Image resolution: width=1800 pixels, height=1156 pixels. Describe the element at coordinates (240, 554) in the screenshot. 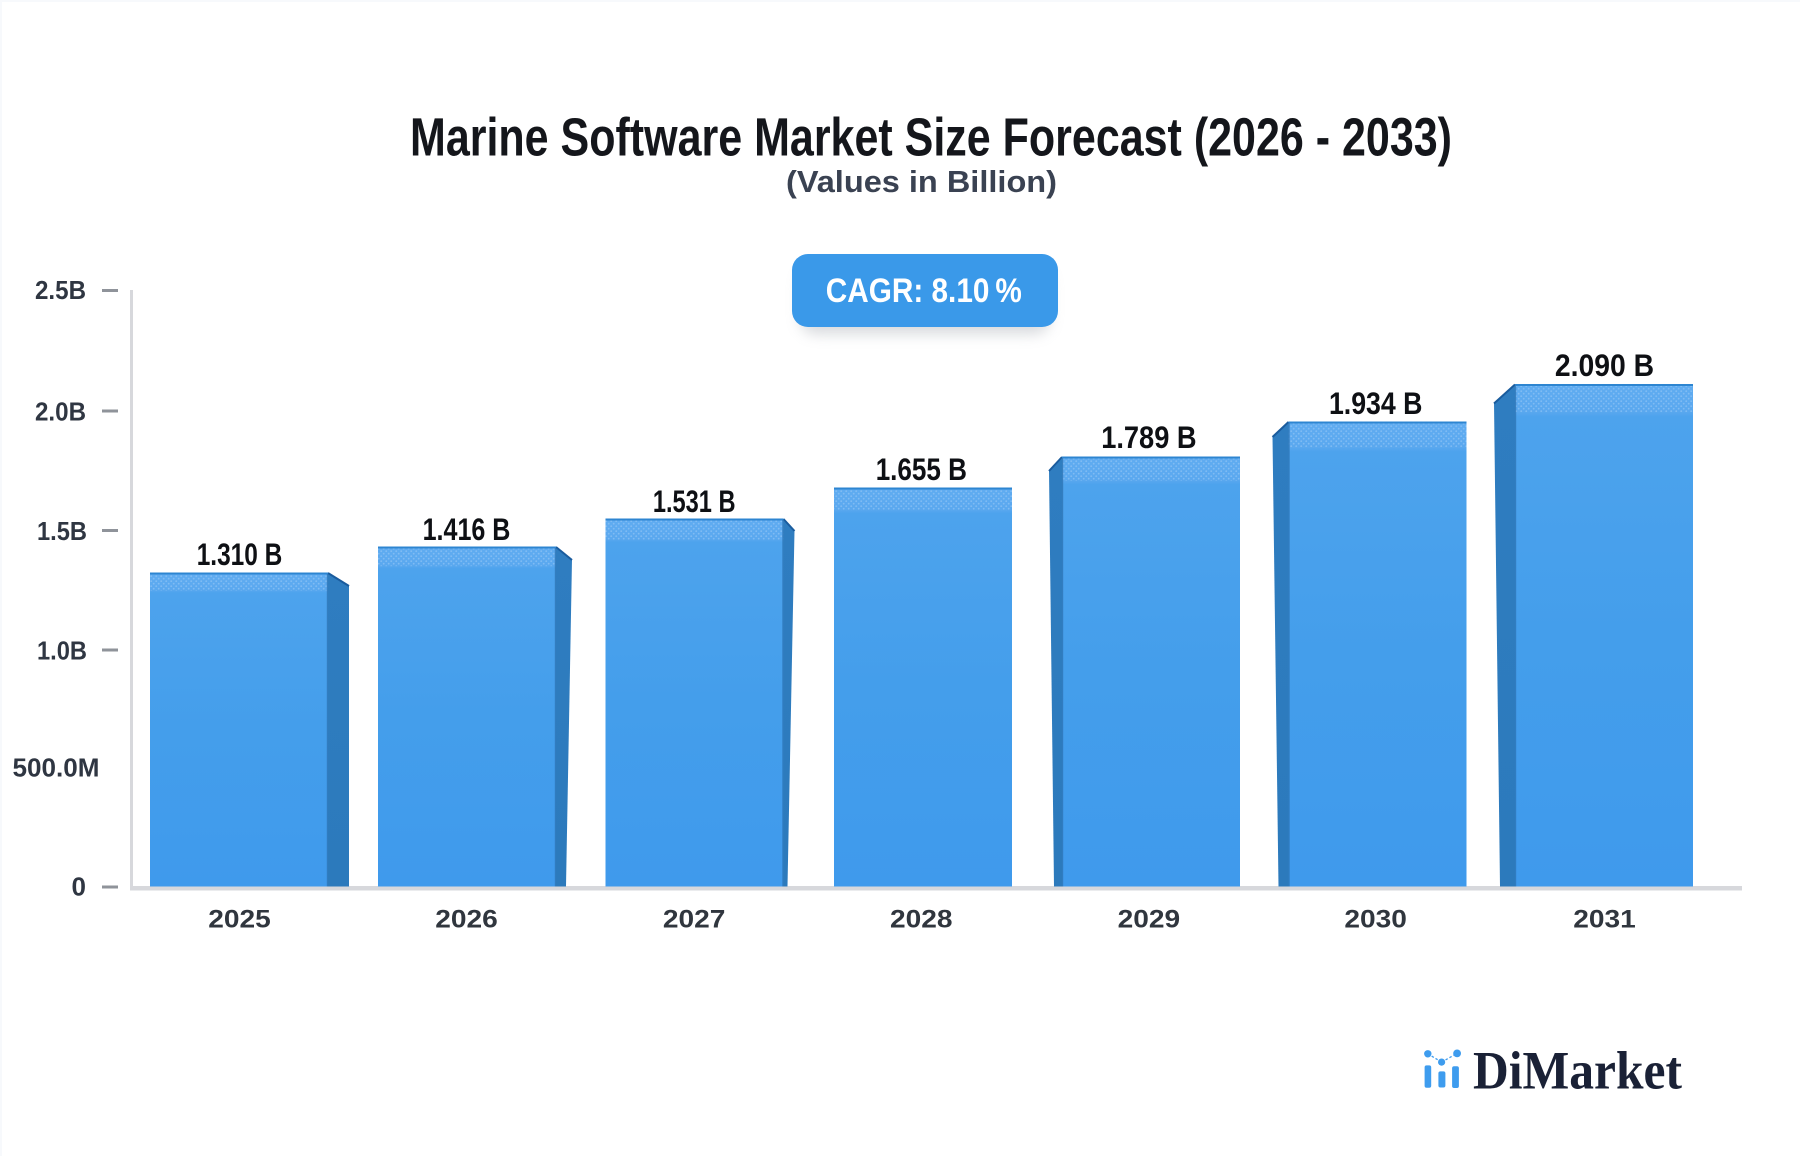

I see `svg-text: 1.310 B` at that location.